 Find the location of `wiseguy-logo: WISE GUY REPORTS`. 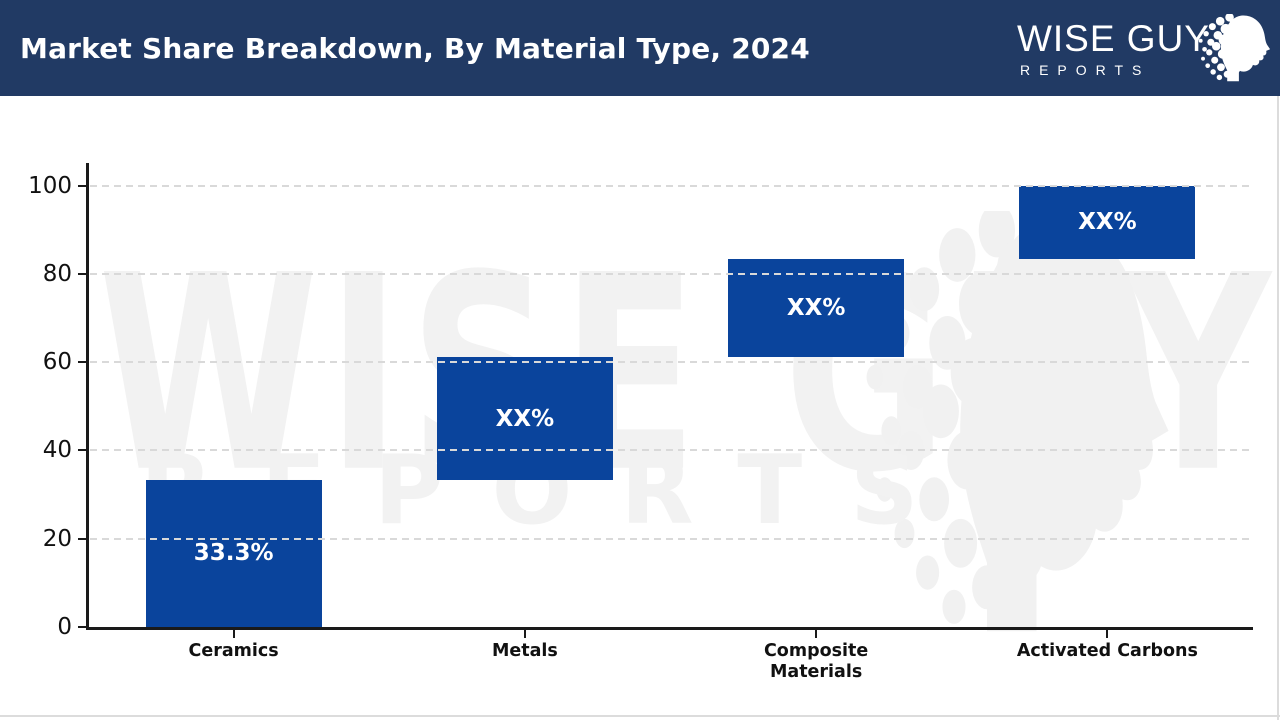

wiseguy-logo: WISE GUY REPORTS is located at coordinates (1145, 48).